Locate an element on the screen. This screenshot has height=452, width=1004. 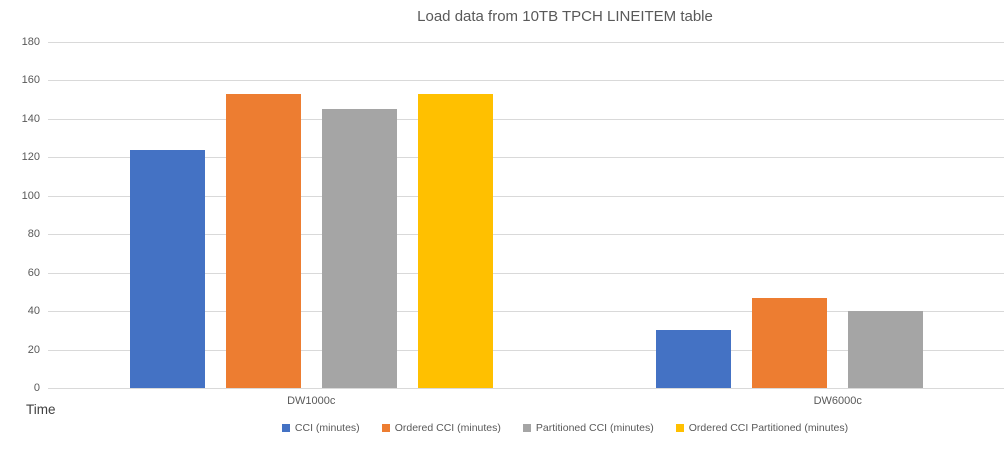
chart-title: Load data from 10TB TPCH LINEITEM table is located at coordinates (565, 16).